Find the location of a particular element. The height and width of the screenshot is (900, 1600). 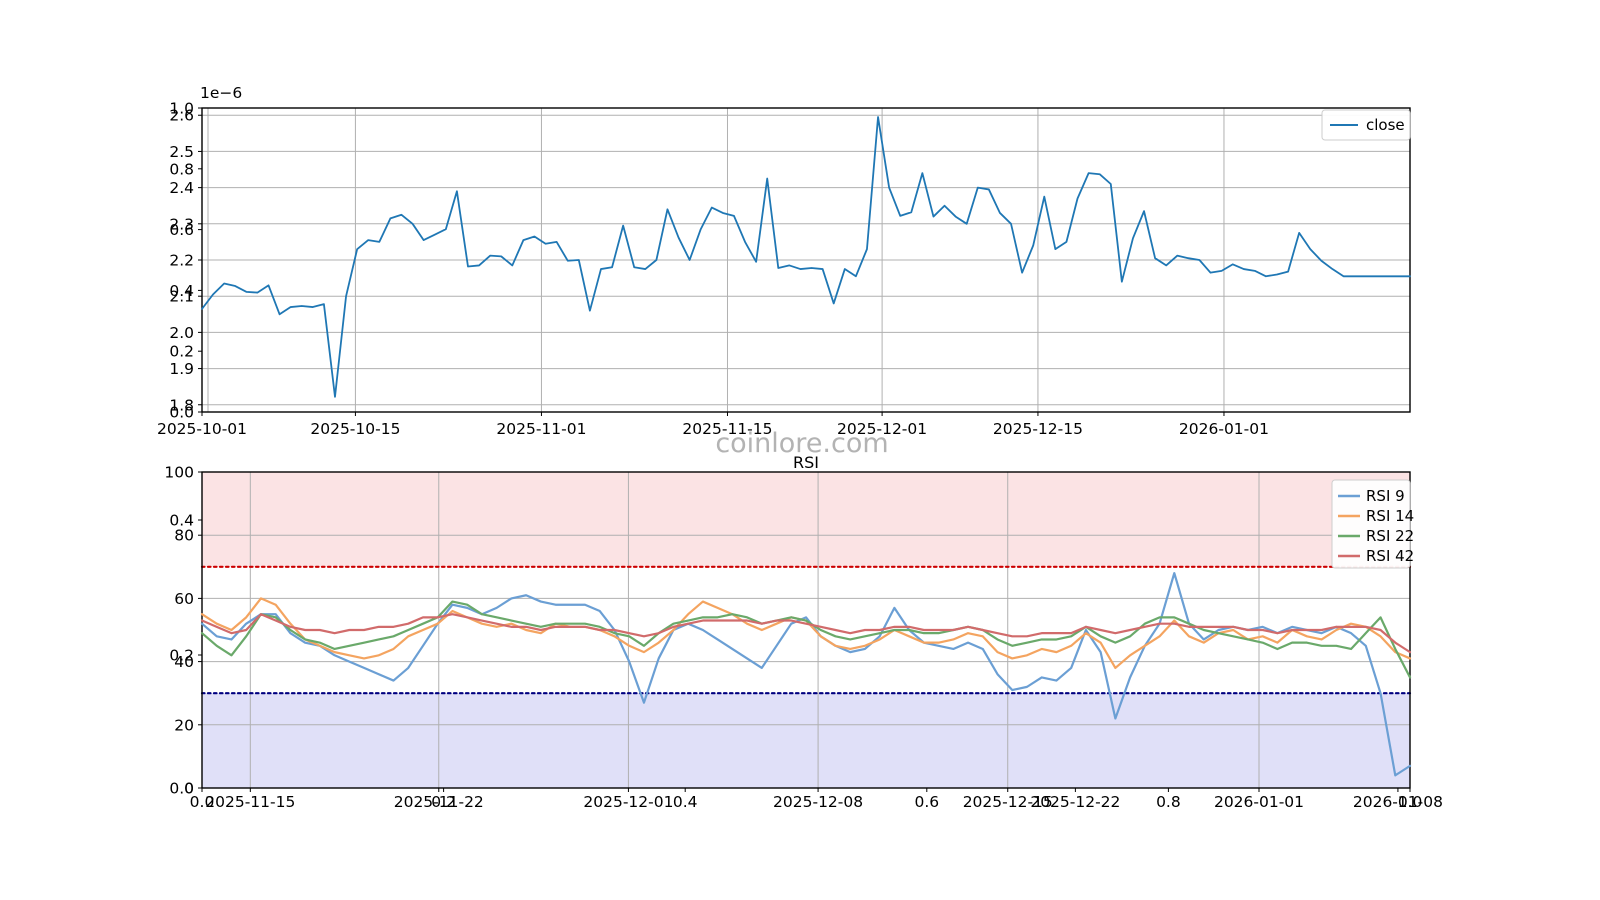

rsi-ytick-label: 100 is located at coordinates (179, 473).